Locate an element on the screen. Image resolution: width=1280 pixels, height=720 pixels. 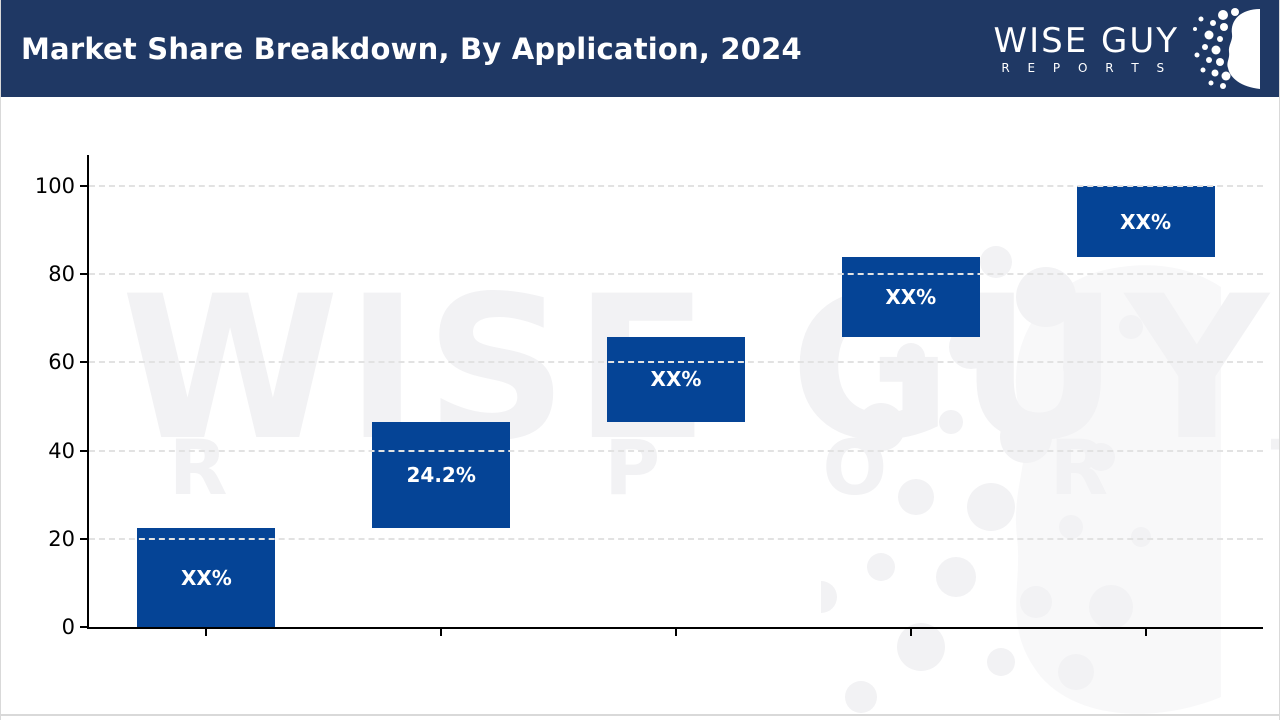
bar-claims-management: 24.2% is located at coordinates (441, 475).